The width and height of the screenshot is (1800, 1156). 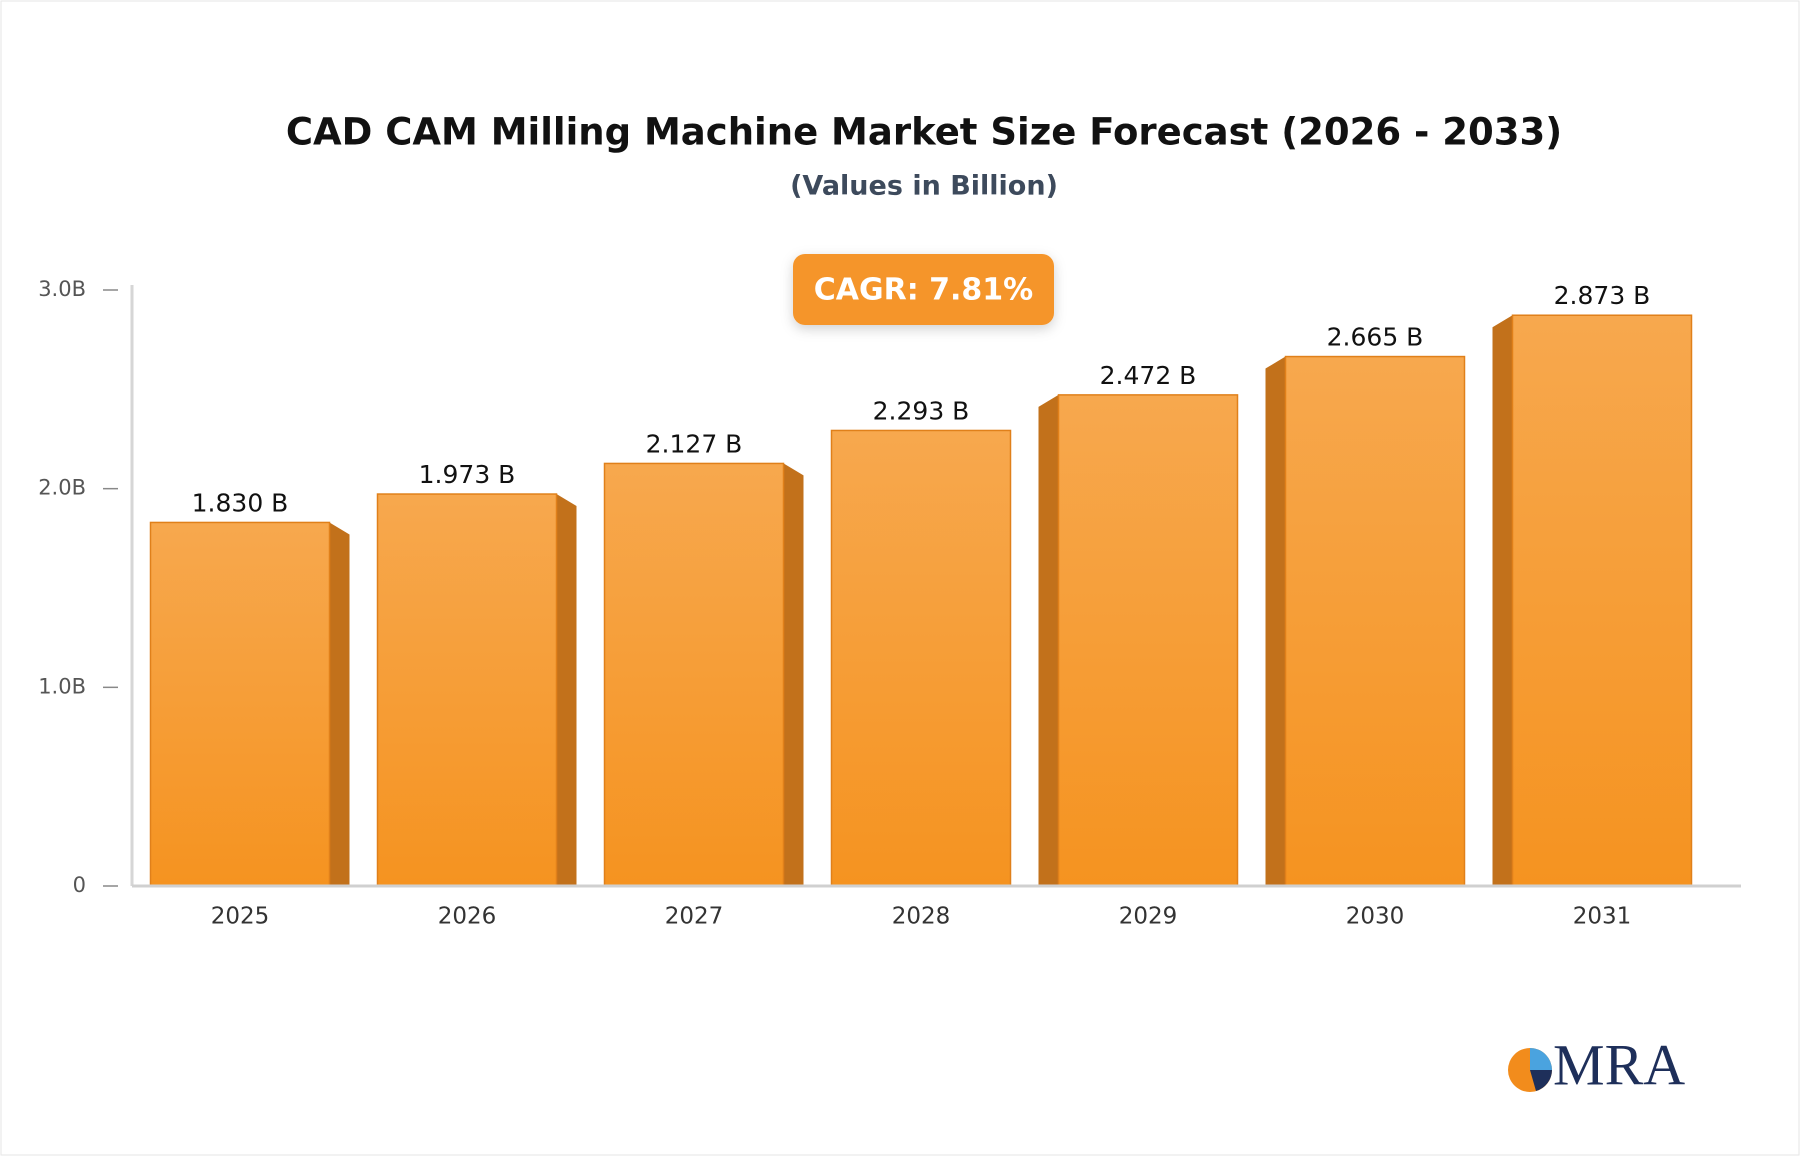 I want to click on x-tick-label: 2027, so click(x=694, y=917).